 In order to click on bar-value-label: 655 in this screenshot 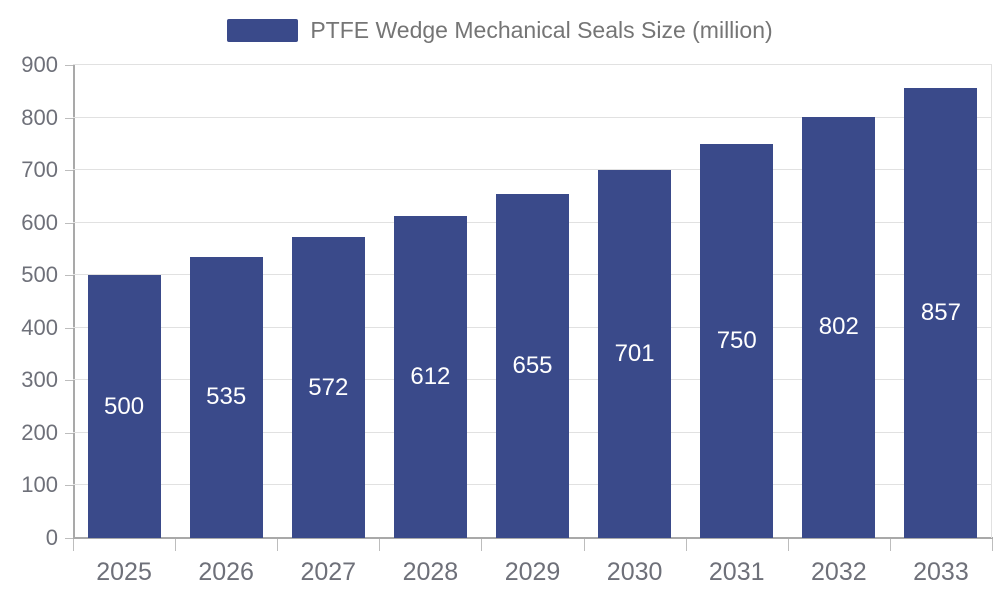, I will do `click(532, 365)`.